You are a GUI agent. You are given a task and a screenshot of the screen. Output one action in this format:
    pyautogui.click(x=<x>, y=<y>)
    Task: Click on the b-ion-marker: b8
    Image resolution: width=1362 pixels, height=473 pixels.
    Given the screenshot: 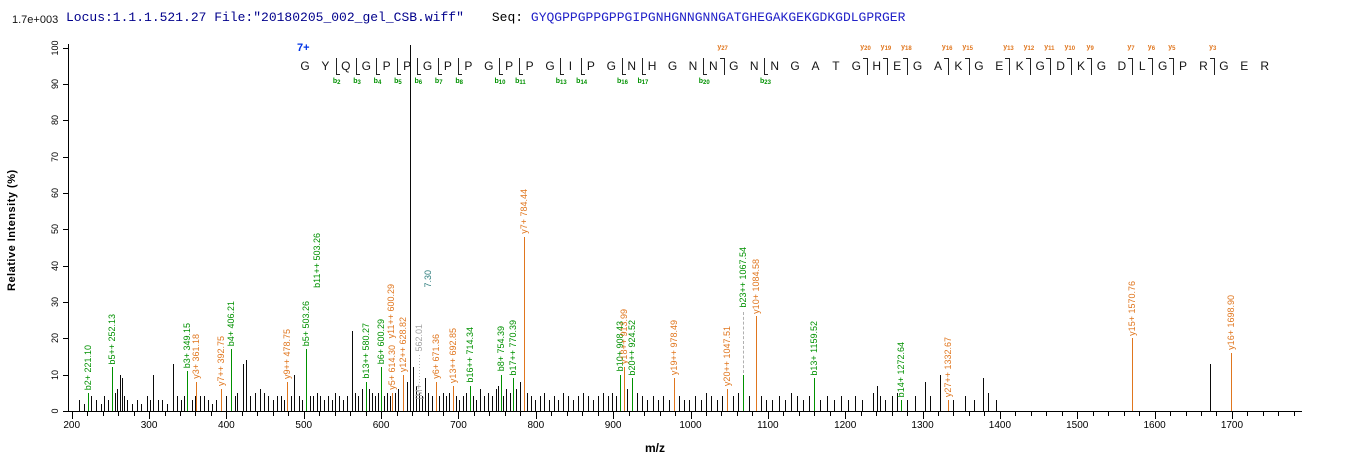 What is the action you would take?
    pyautogui.click(x=459, y=82)
    